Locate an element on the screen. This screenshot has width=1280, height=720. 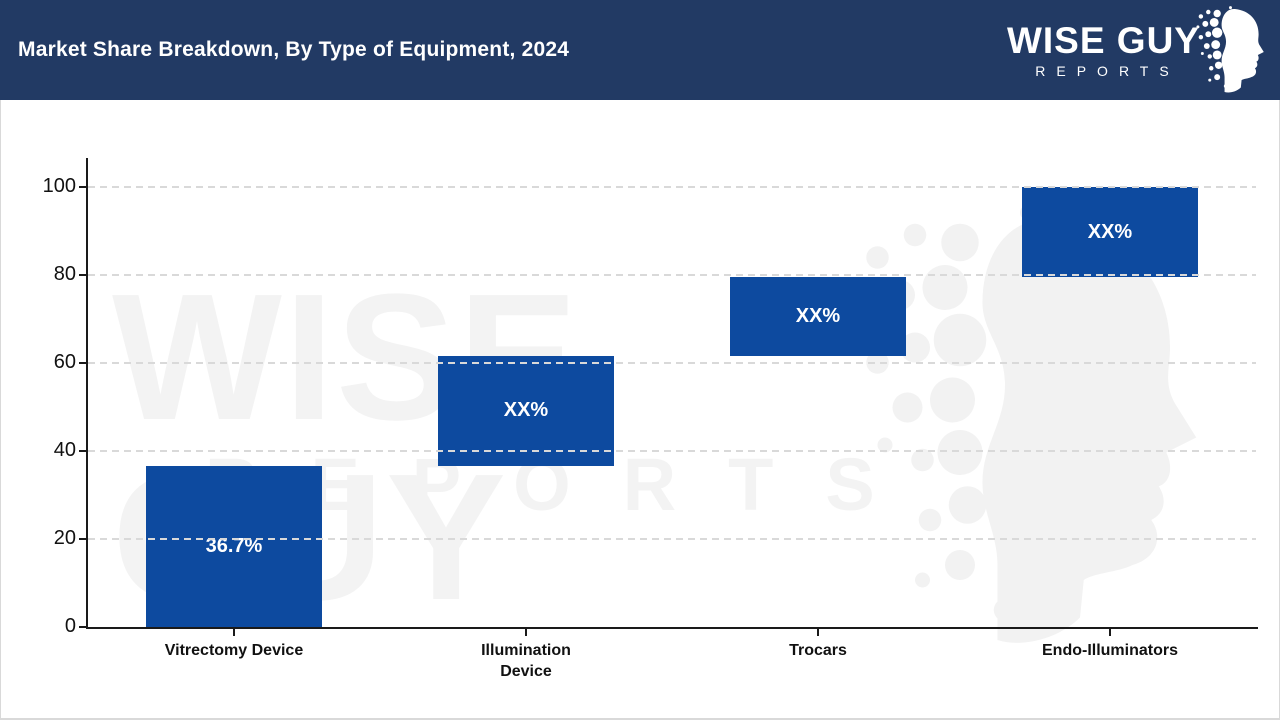
brand-logo-text: WISE GUY REPORTS is located at coordinates (1103, 49).